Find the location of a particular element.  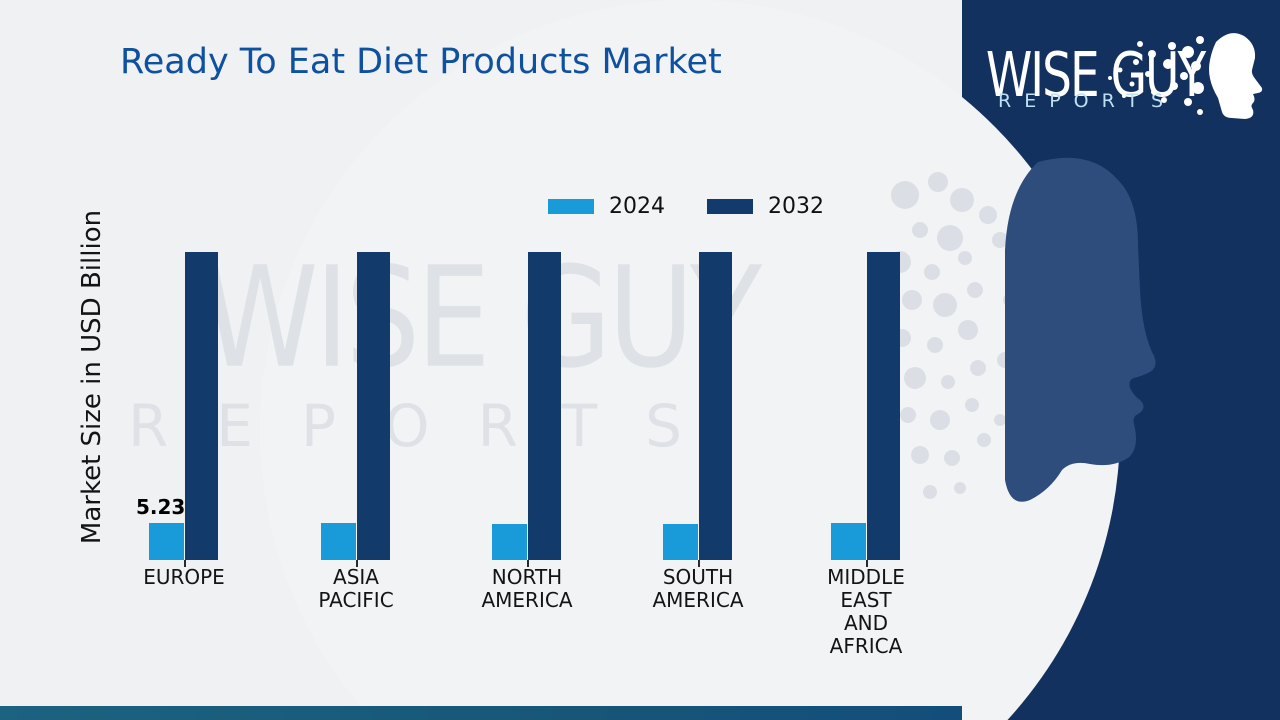

europe-2024-value-label: 5.23 is located at coordinates (161, 507).